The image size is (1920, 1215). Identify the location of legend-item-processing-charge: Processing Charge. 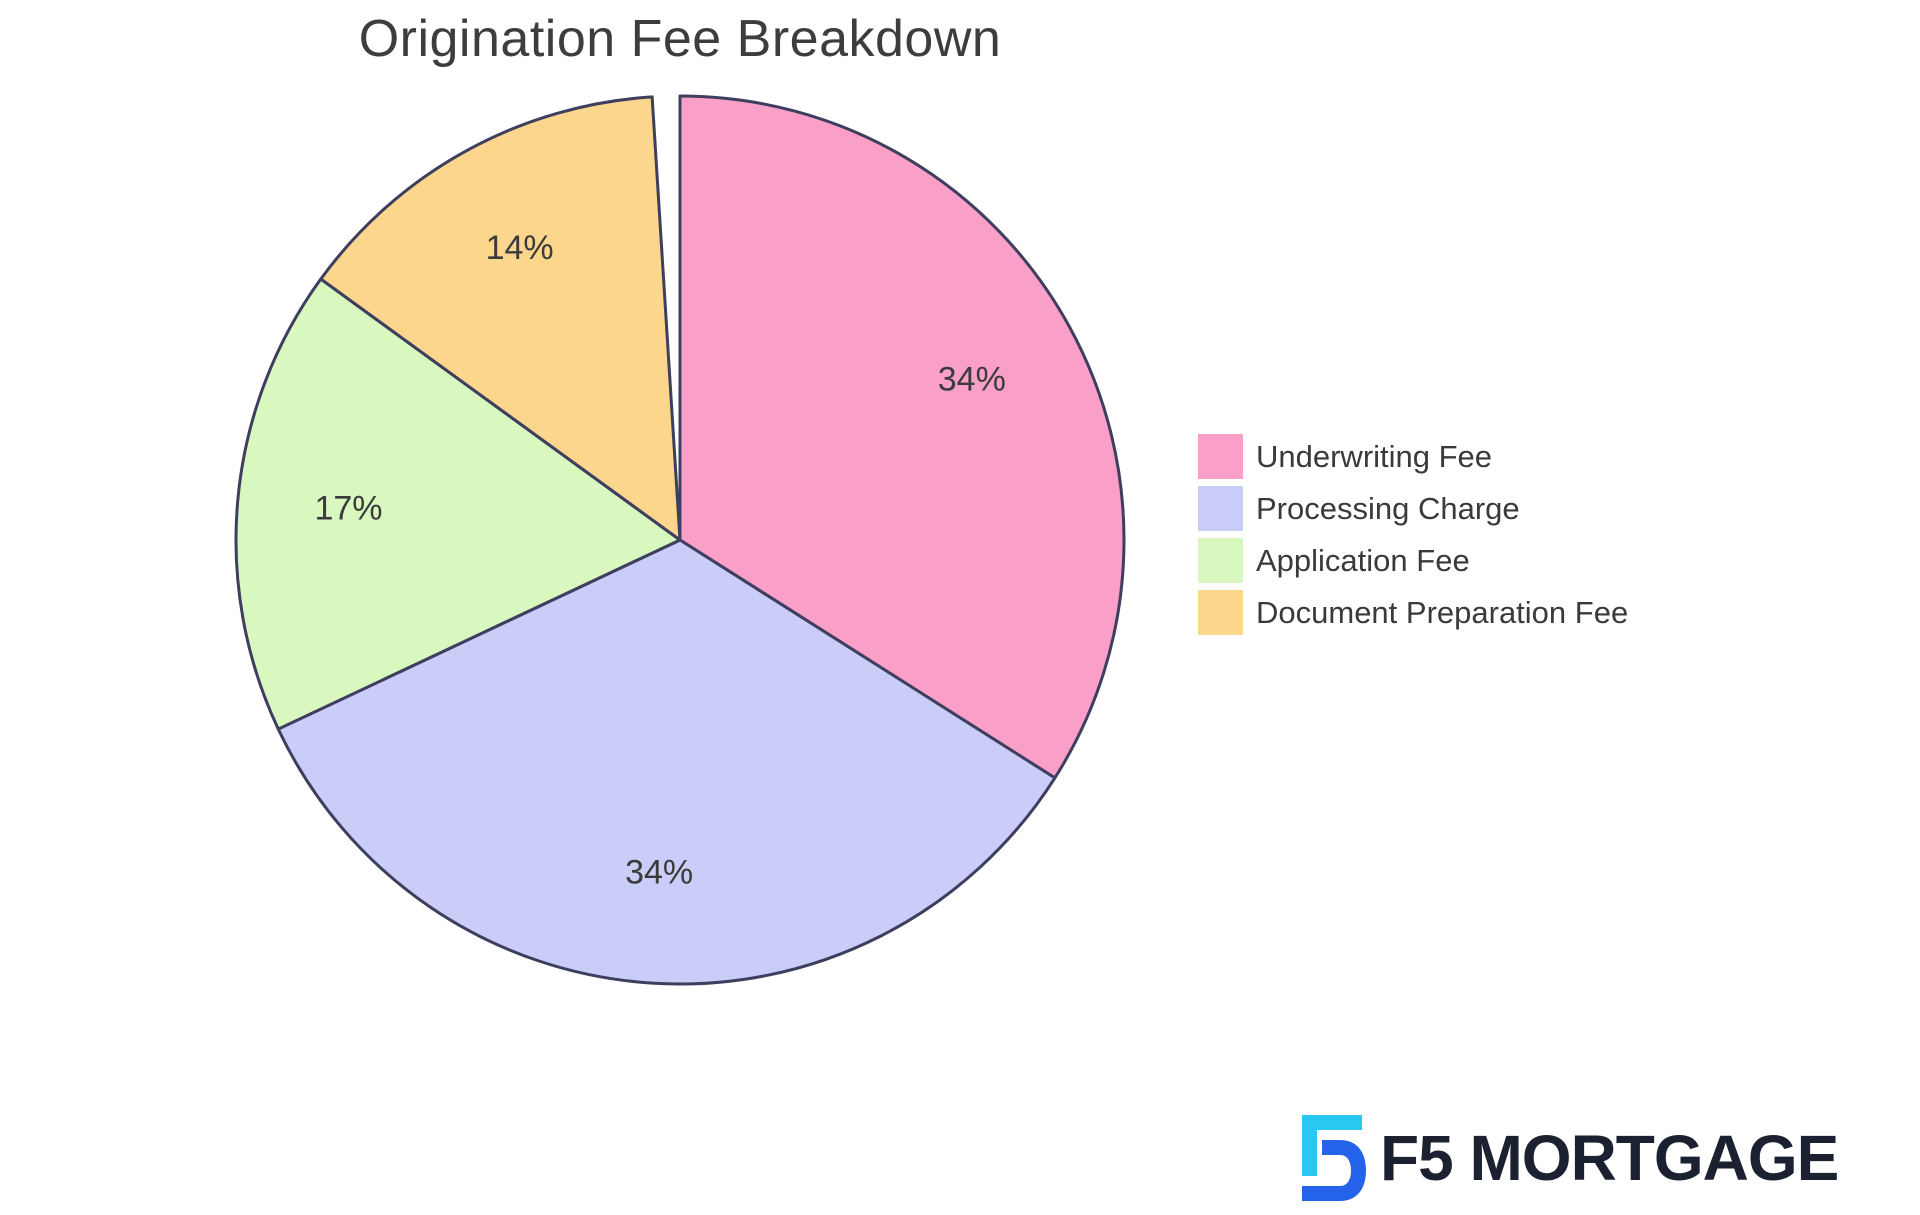
(1413, 508).